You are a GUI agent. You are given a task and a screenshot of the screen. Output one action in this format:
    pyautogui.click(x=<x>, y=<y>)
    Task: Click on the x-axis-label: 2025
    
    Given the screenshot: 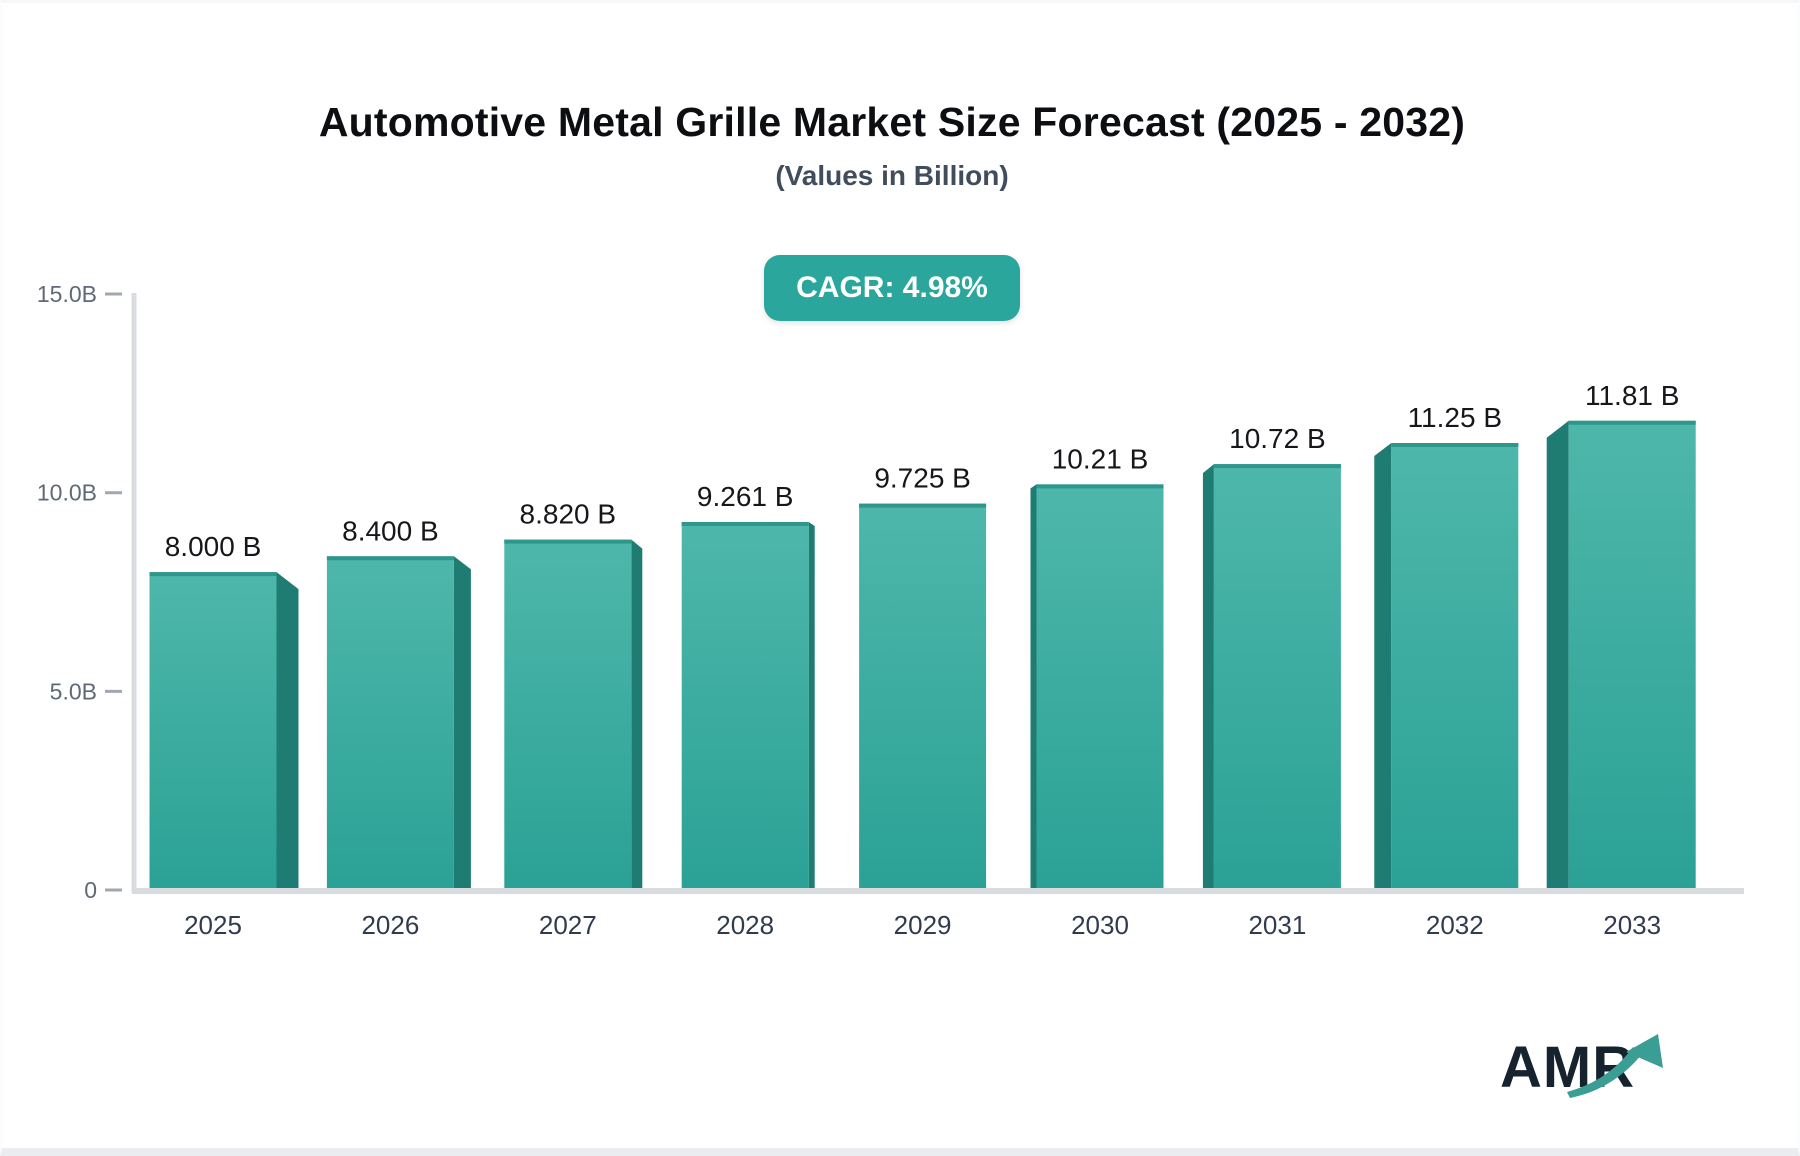 What is the action you would take?
    pyautogui.click(x=213, y=925)
    